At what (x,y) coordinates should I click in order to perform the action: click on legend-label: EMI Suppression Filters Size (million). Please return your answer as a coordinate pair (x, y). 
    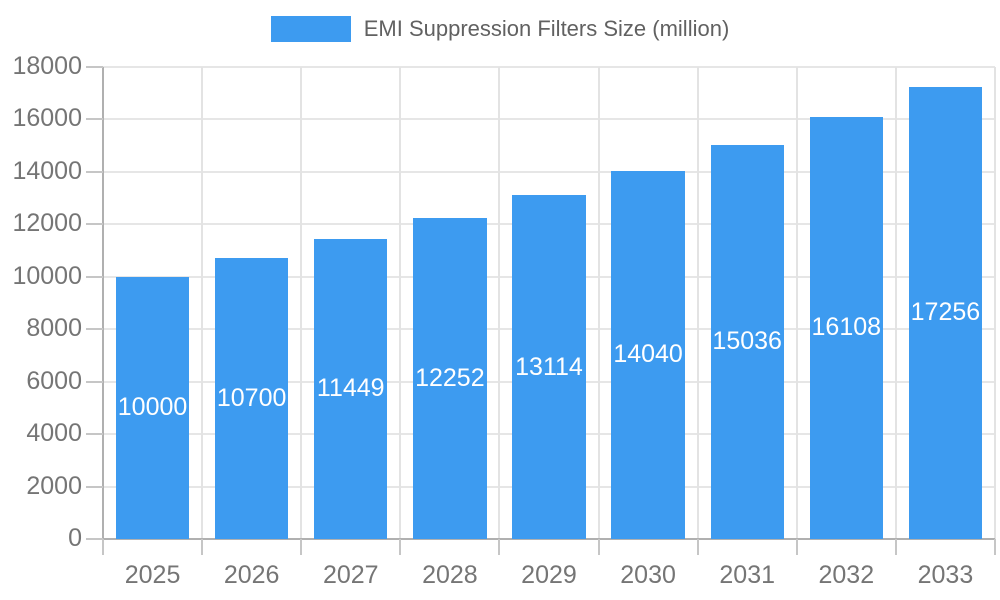
    Looking at the image, I should click on (546, 28).